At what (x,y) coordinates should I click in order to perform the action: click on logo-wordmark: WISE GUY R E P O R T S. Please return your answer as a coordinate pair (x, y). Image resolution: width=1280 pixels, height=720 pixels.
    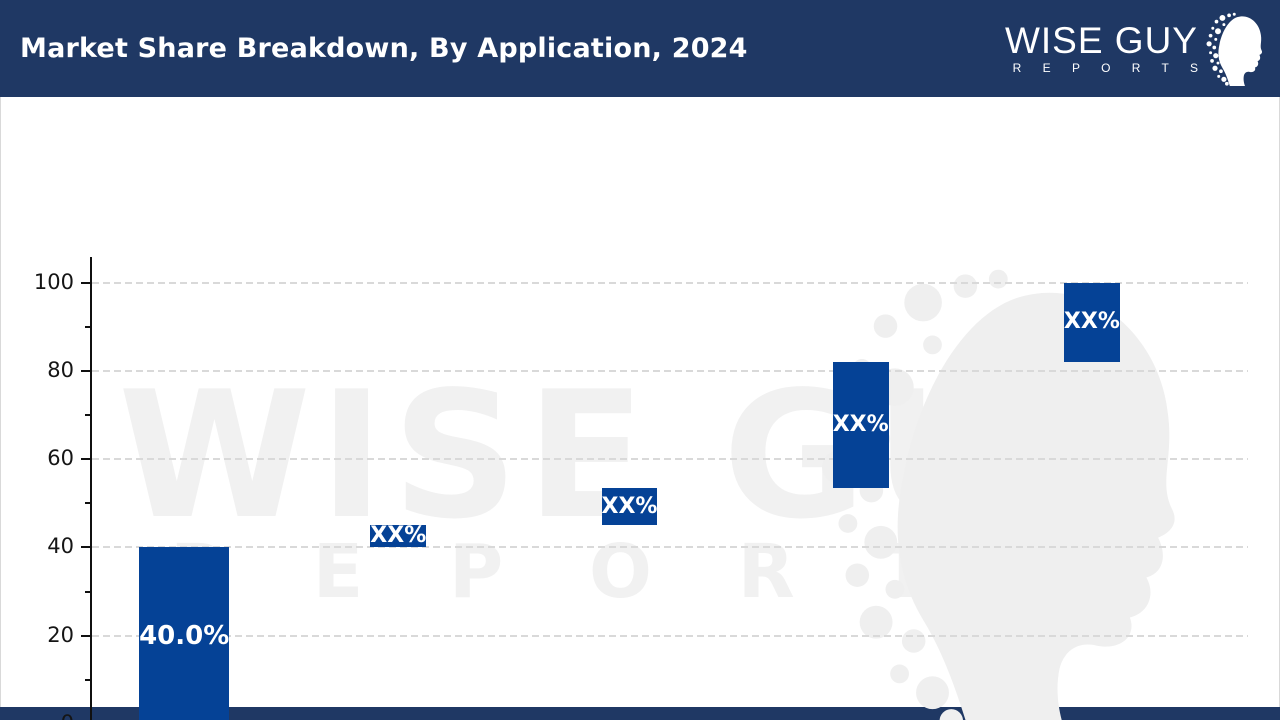
    Looking at the image, I should click on (1101, 48).